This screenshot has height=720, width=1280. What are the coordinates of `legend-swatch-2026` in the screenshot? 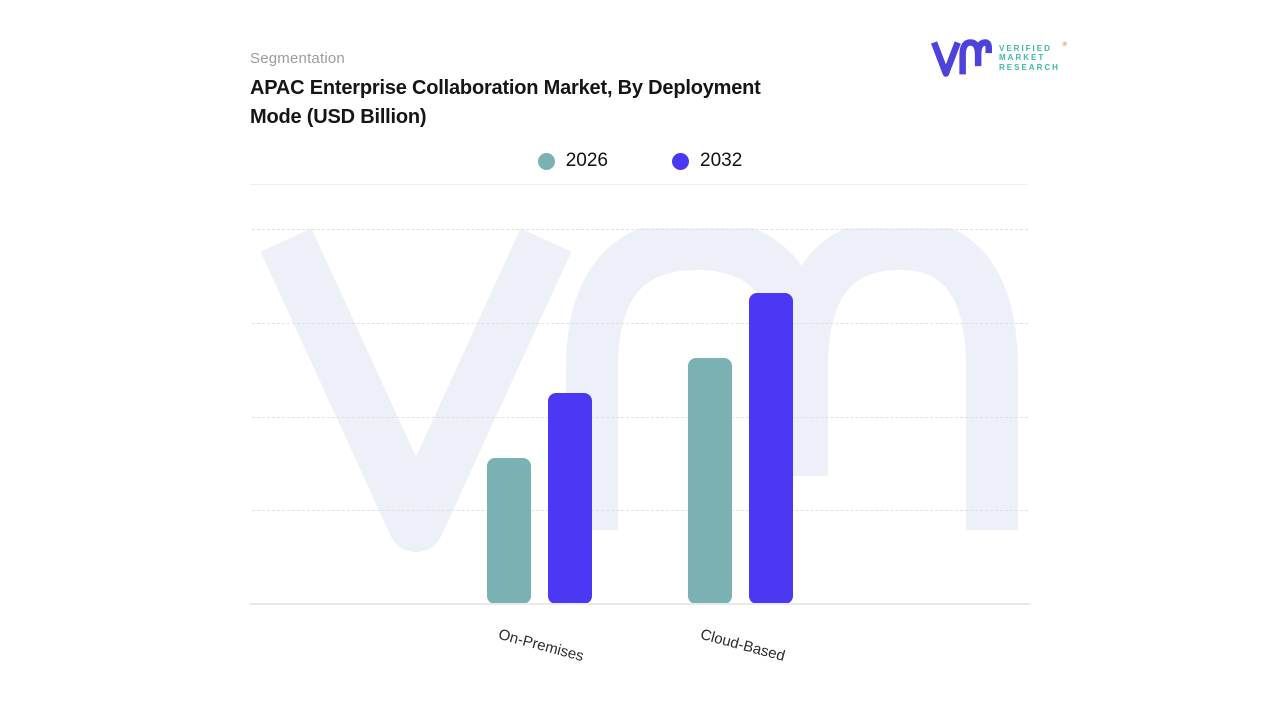 It's located at (546, 161).